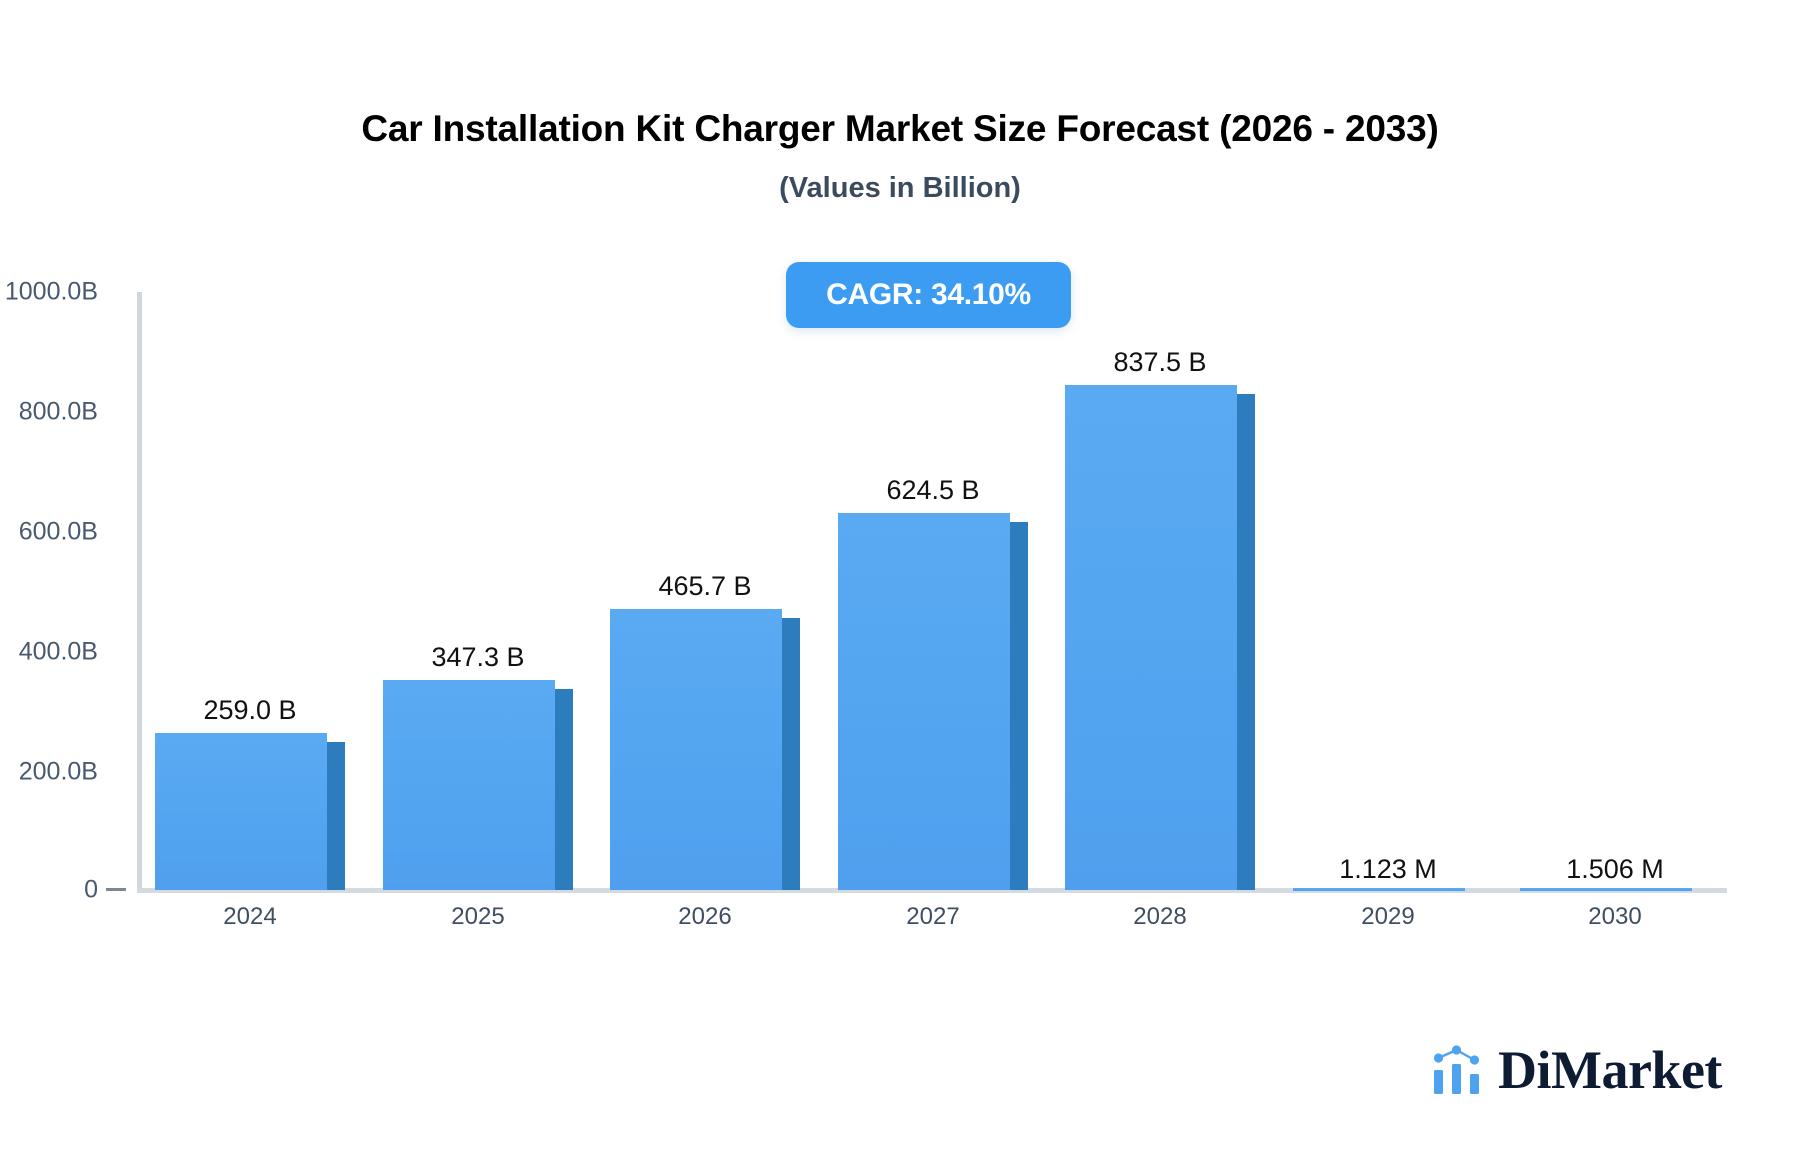  Describe the element at coordinates (1160, 362) in the screenshot. I see `bar-value-2028: 837.5 B` at that location.